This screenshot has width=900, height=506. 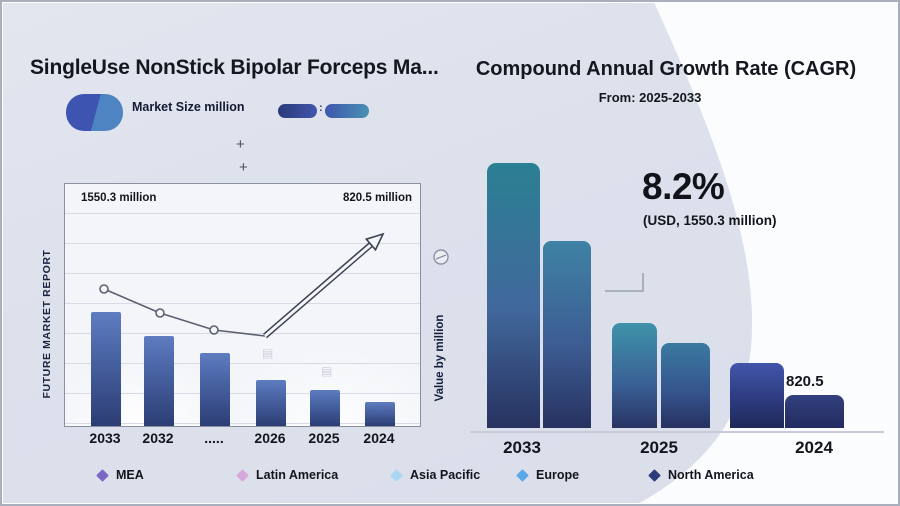 I want to click on legend-item-mea: MEA, so click(x=120, y=475).